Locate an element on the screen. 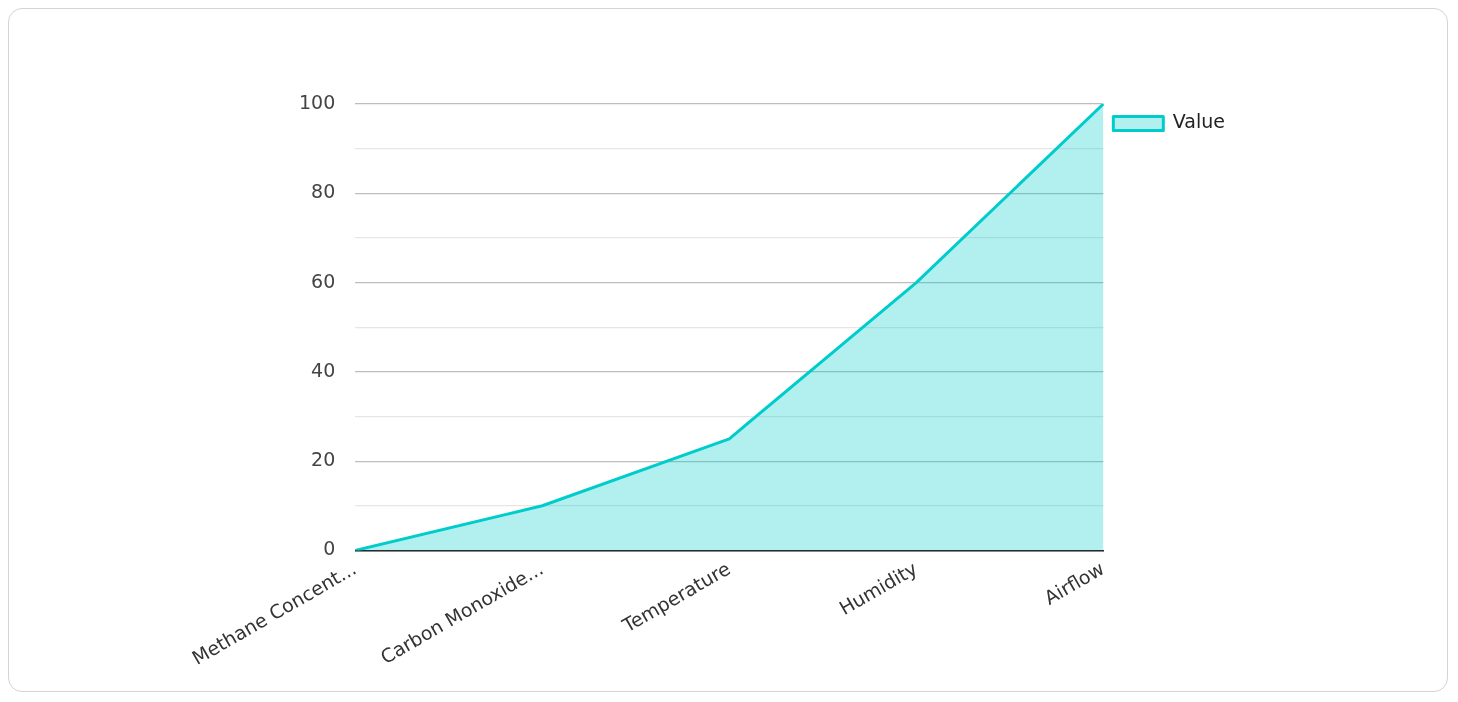 This screenshot has width=1458, height=702. y-tick-label: 60 is located at coordinates (323, 280).